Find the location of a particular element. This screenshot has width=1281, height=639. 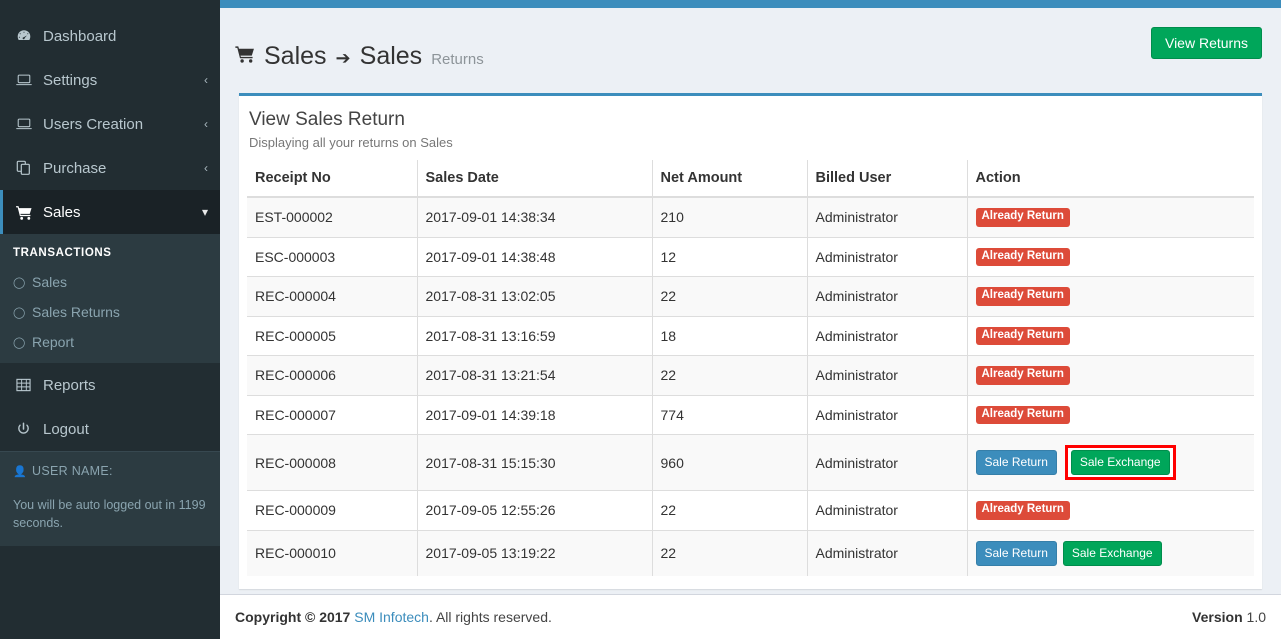

footer-copyright-suffix: . All rights reserved. is located at coordinates (490, 617).